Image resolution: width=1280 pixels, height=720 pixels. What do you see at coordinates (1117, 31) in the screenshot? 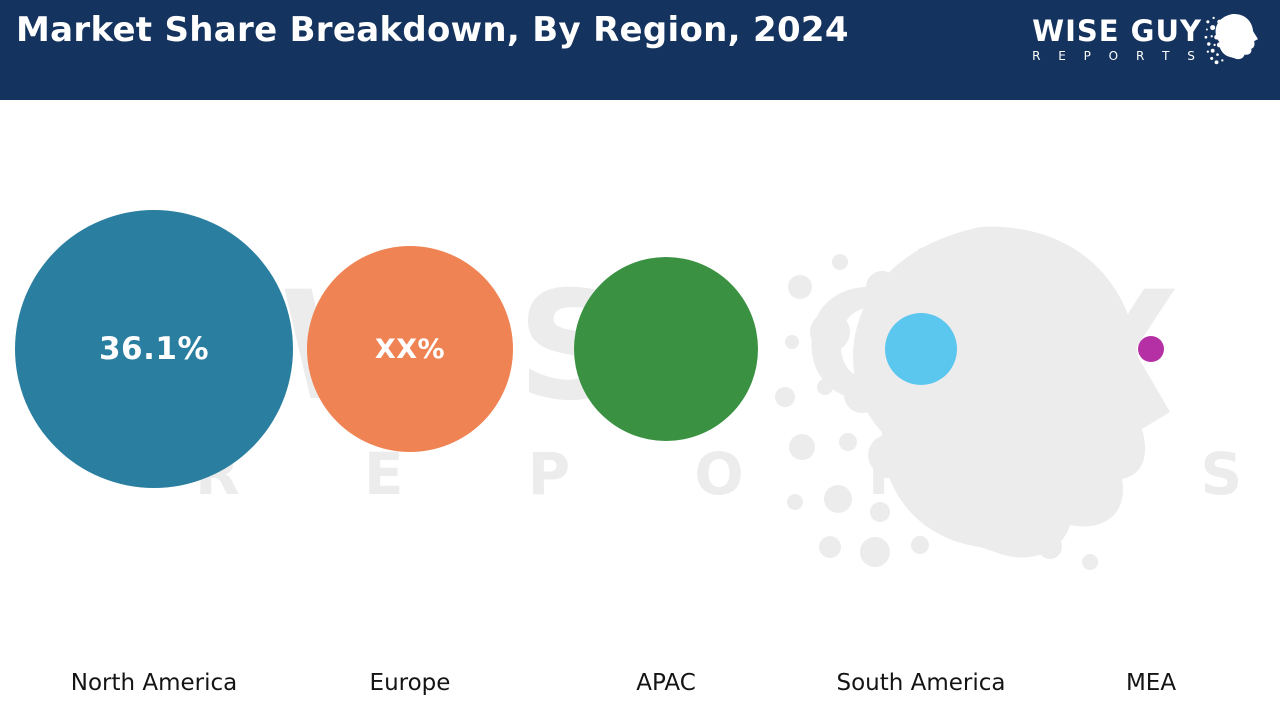
I see `logo-wordmark: WISE GUY` at bounding box center [1117, 31].